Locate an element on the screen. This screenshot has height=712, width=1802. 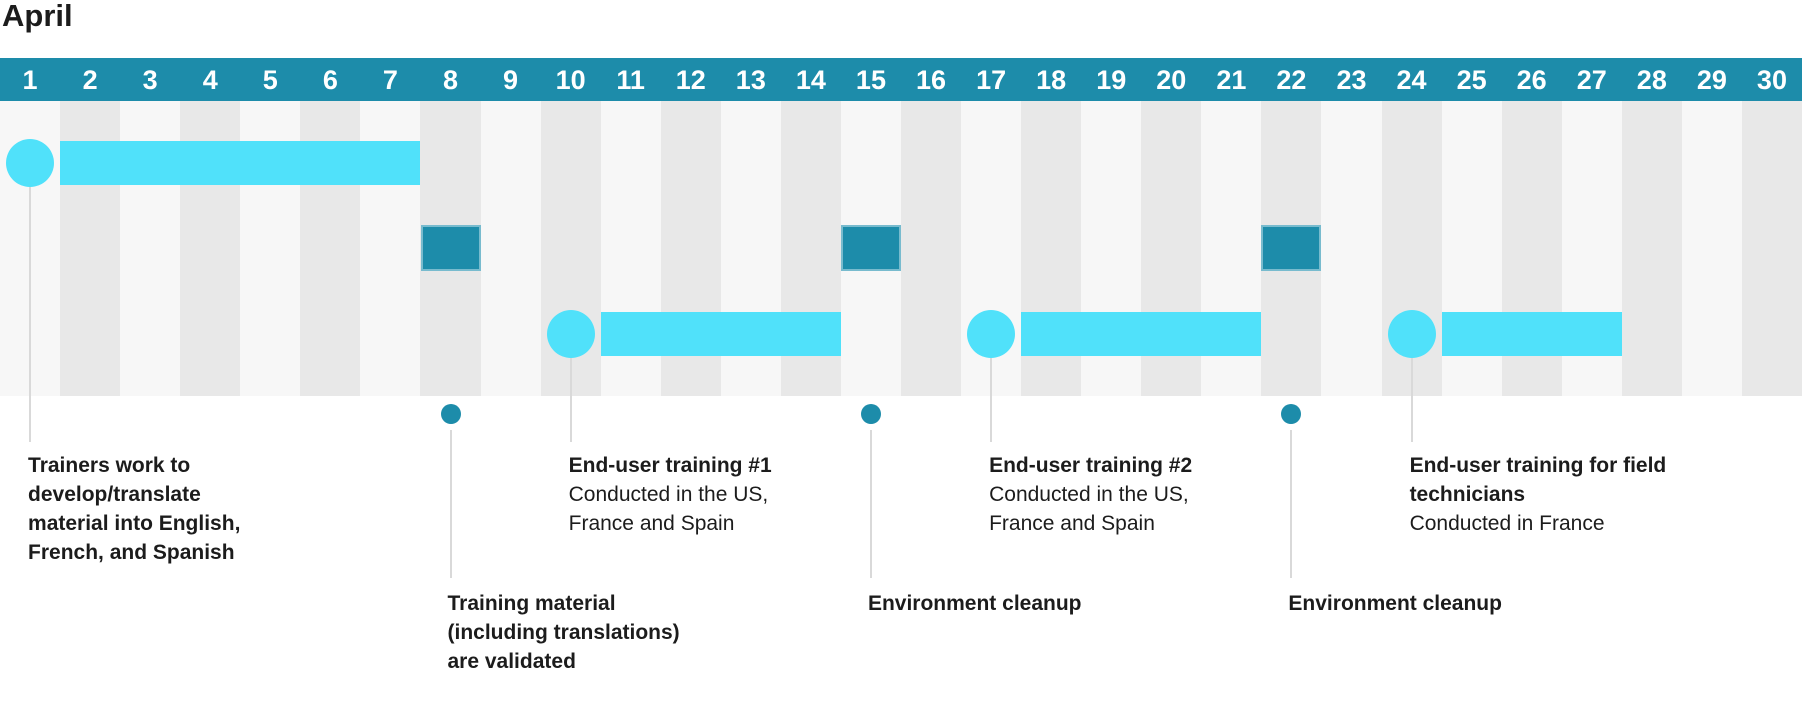
day-label: 7 is located at coordinates (390, 80).